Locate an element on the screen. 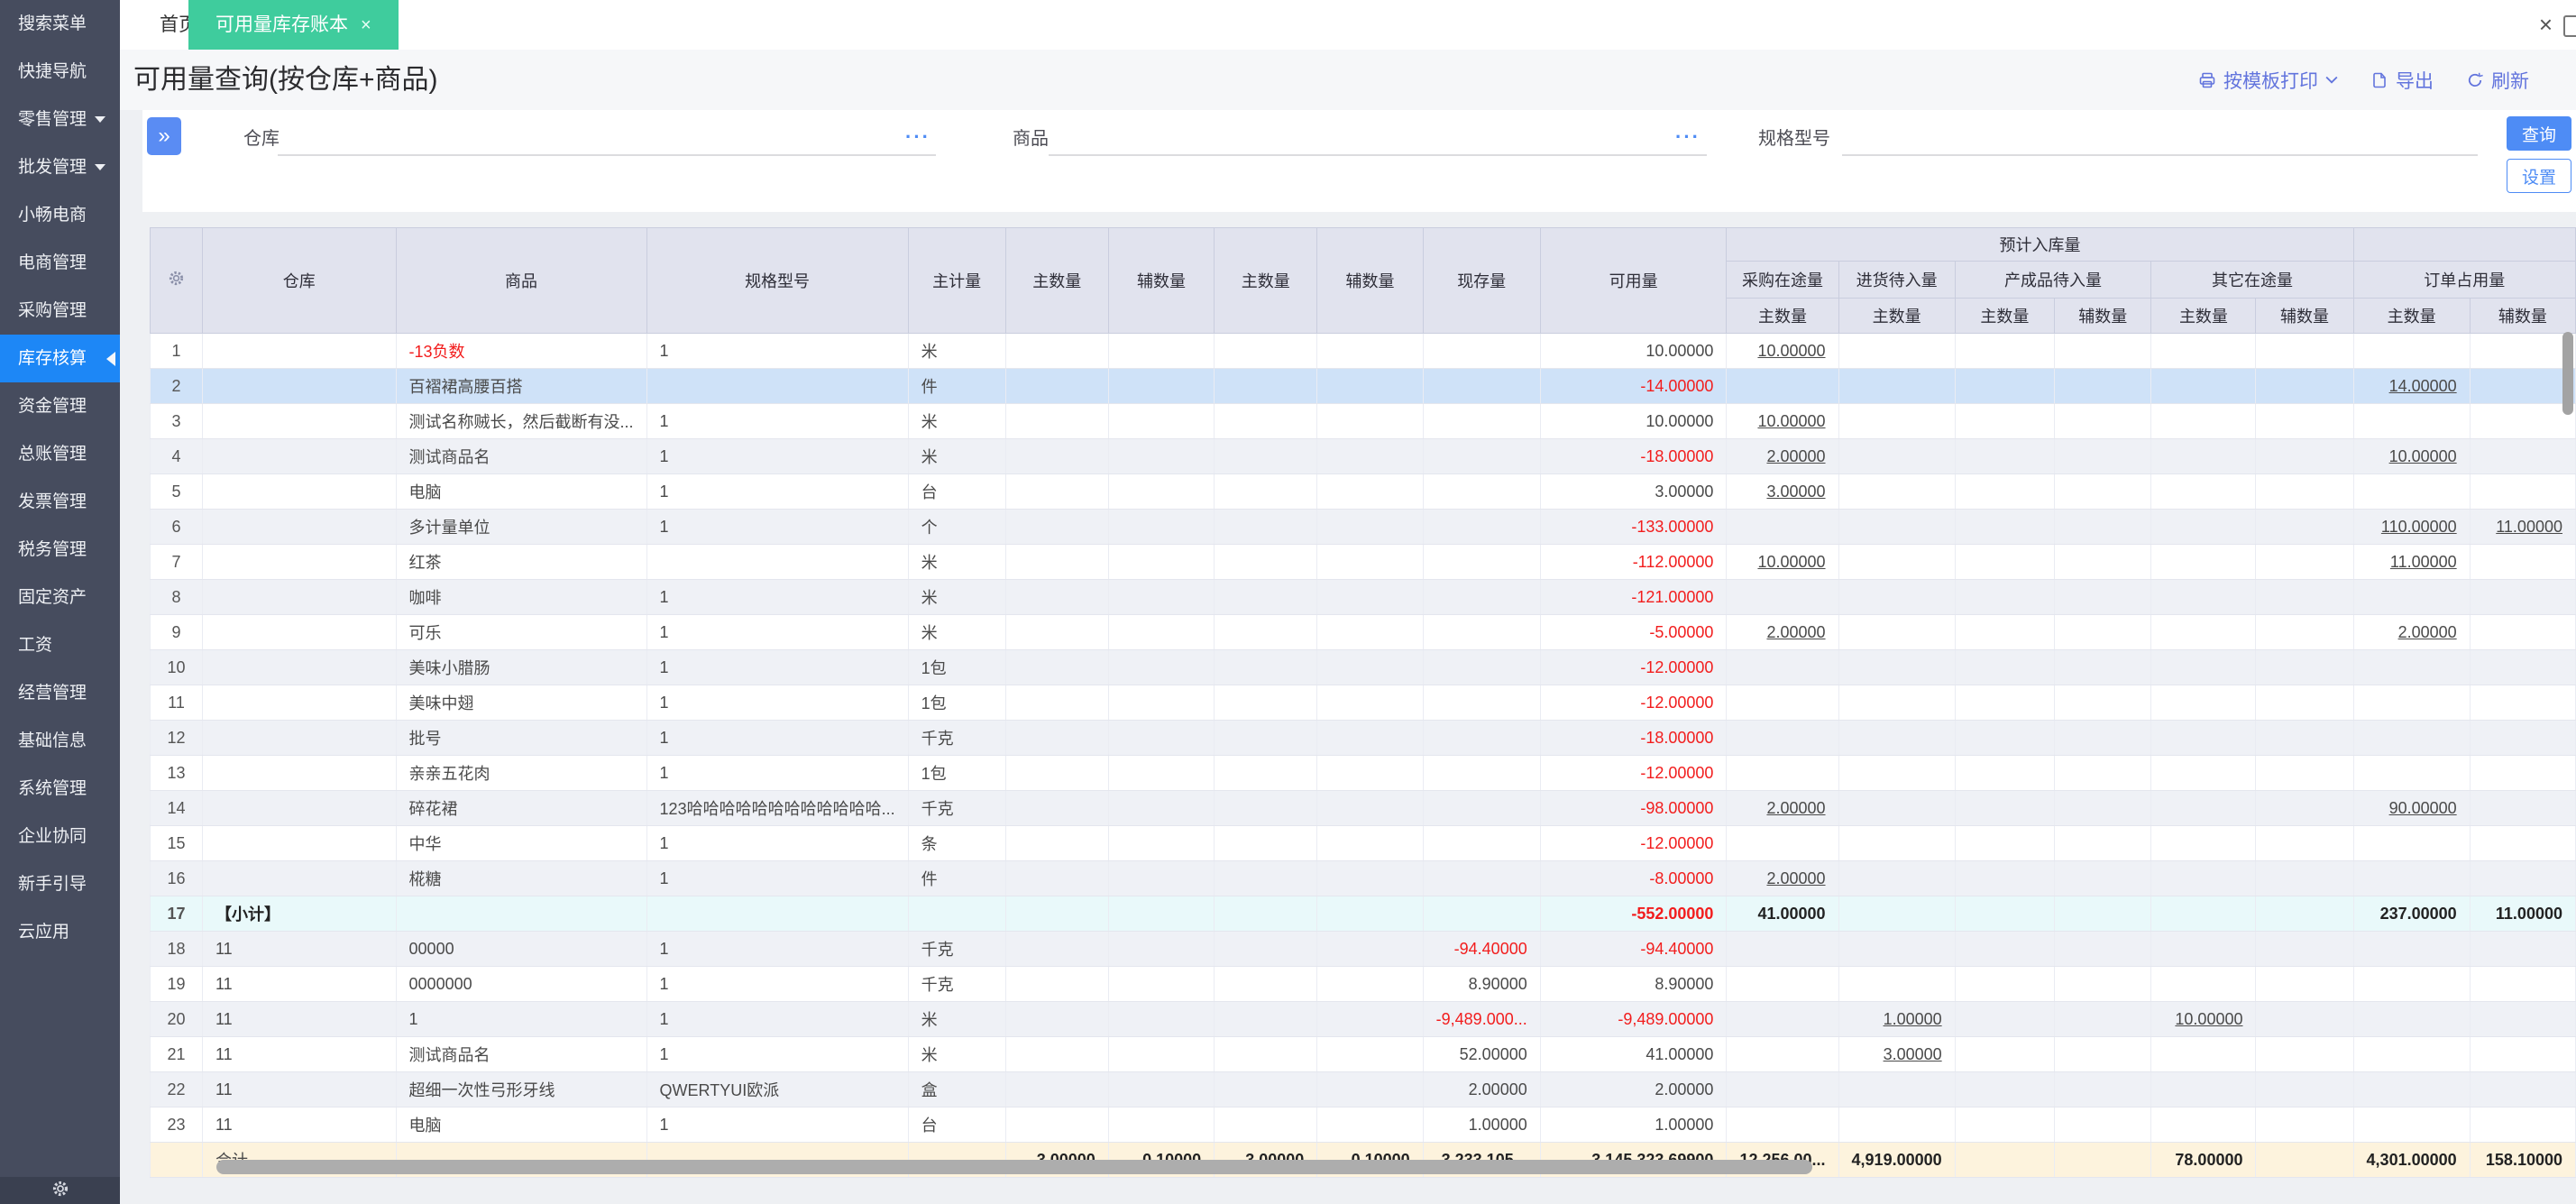 The height and width of the screenshot is (1204, 2576). sidebar-item-16: 系统管理 is located at coordinates (60, 789).